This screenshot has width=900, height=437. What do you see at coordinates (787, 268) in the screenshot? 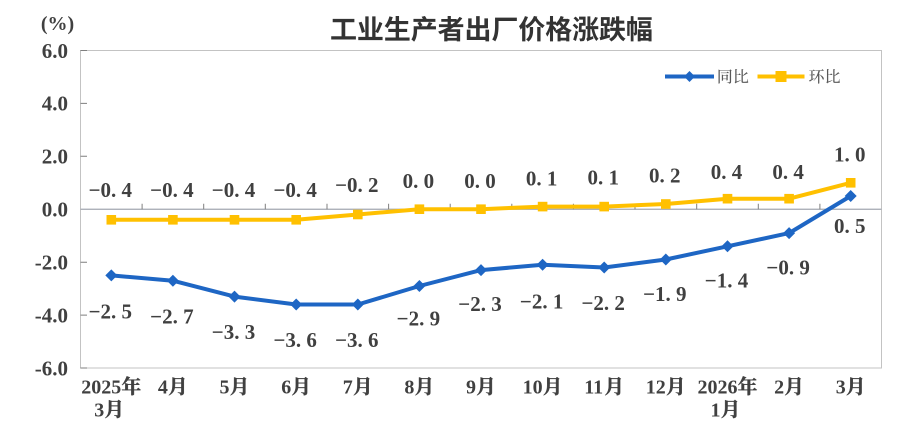
I see `svg-text: −0. 9` at bounding box center [787, 268].